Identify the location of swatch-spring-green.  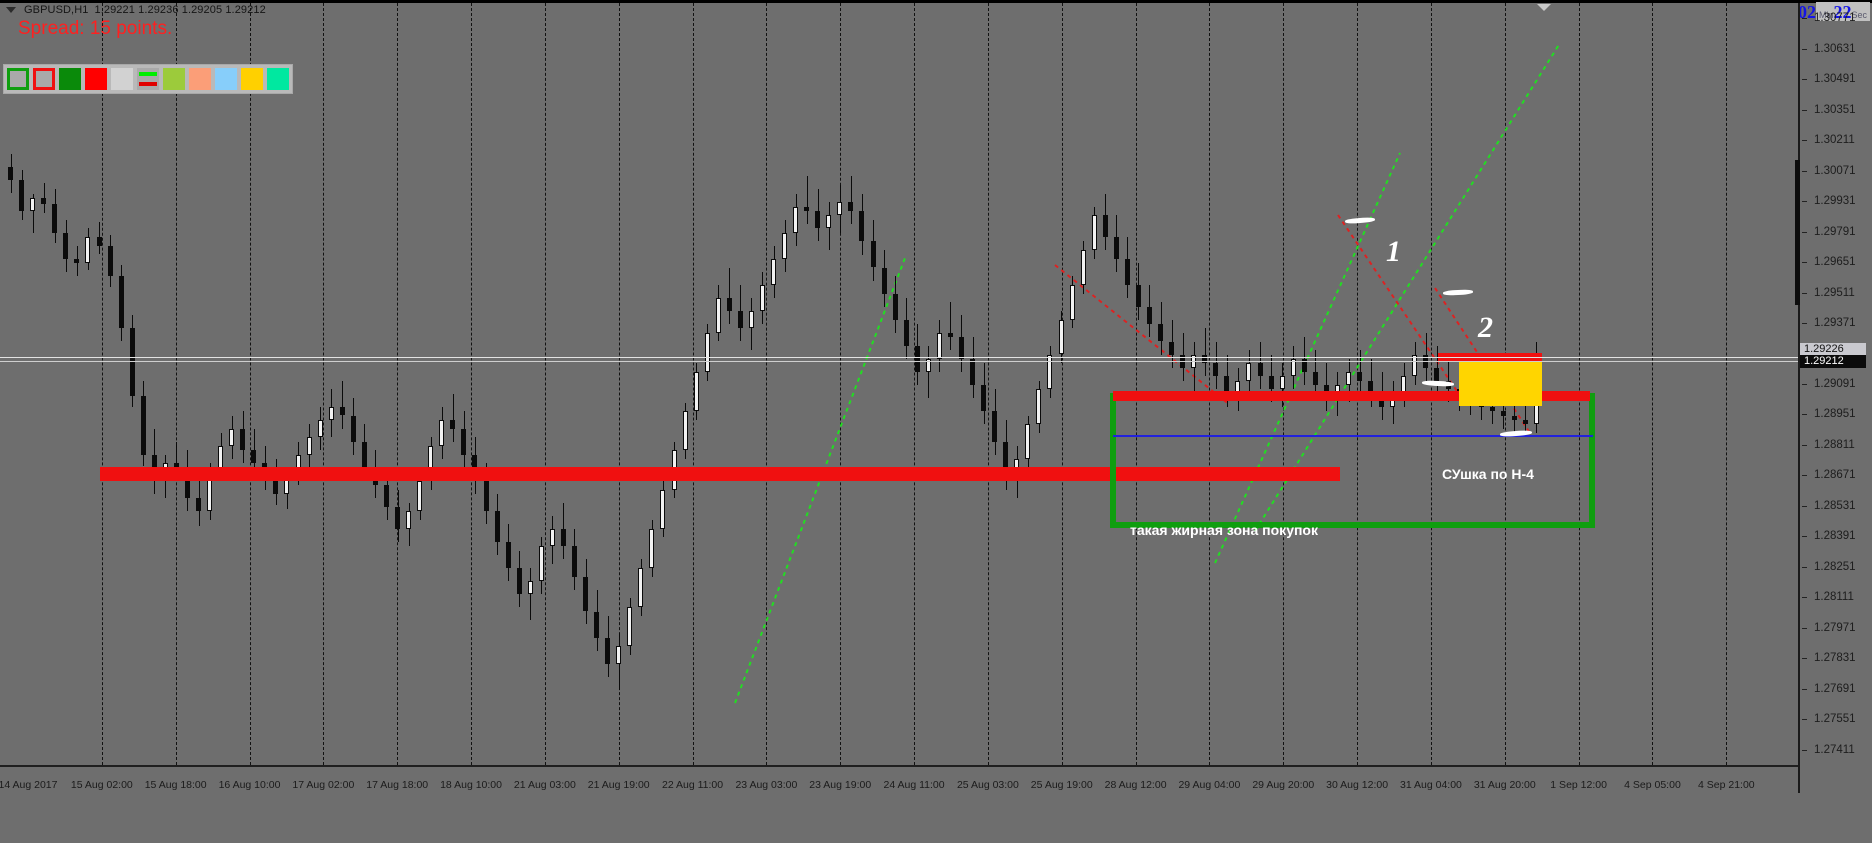
(278, 79).